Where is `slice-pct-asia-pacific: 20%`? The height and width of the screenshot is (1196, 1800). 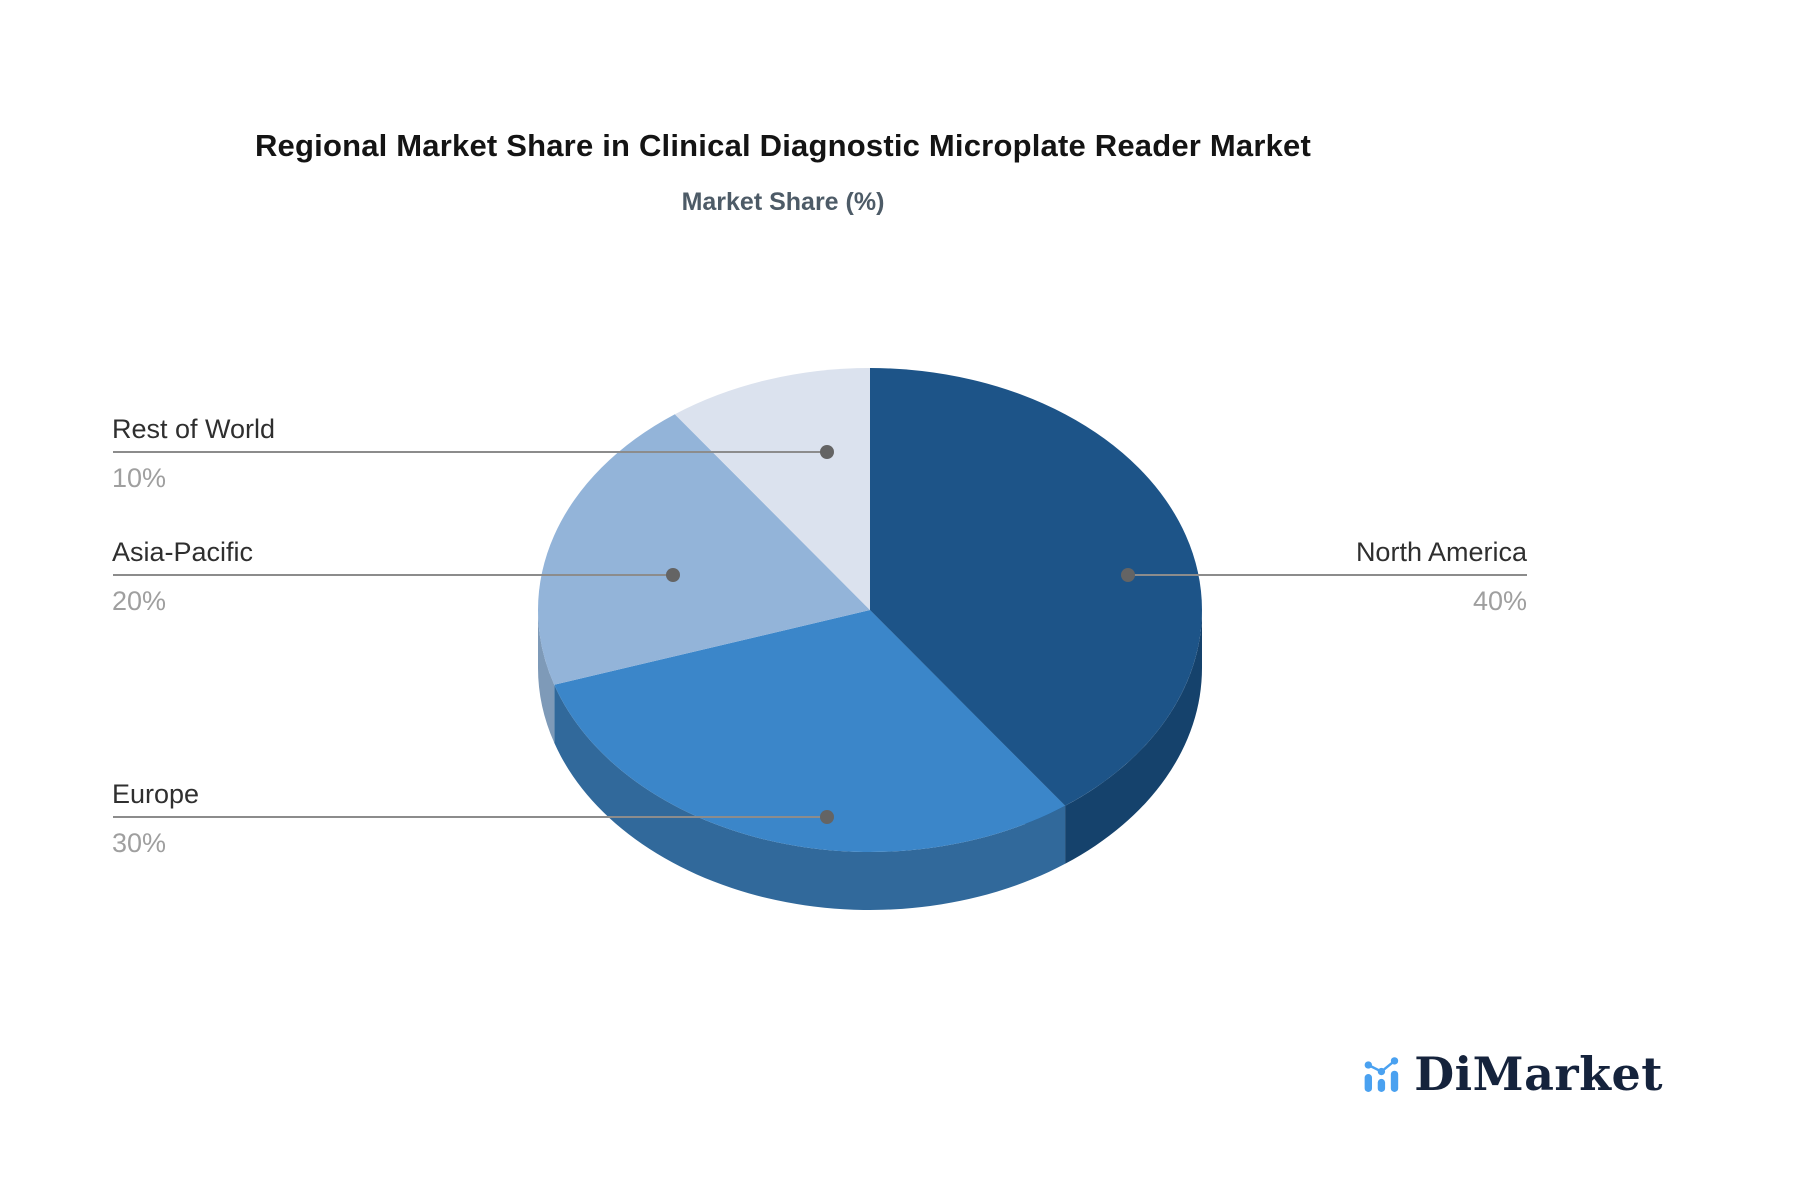 slice-pct-asia-pacific: 20% is located at coordinates (139, 601).